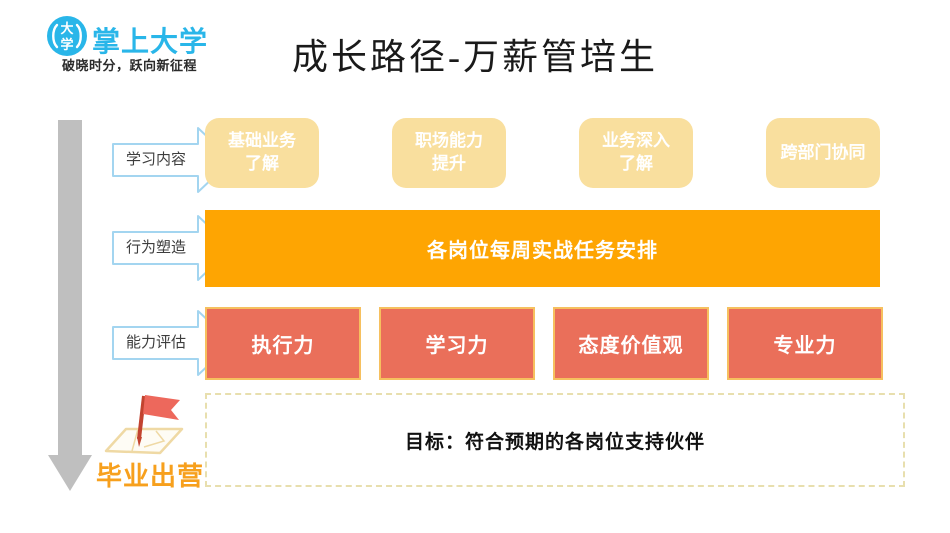 This screenshot has height=533, width=950. What do you see at coordinates (155, 159) in the screenshot?
I see `step-label-text: 学习内容` at bounding box center [155, 159].